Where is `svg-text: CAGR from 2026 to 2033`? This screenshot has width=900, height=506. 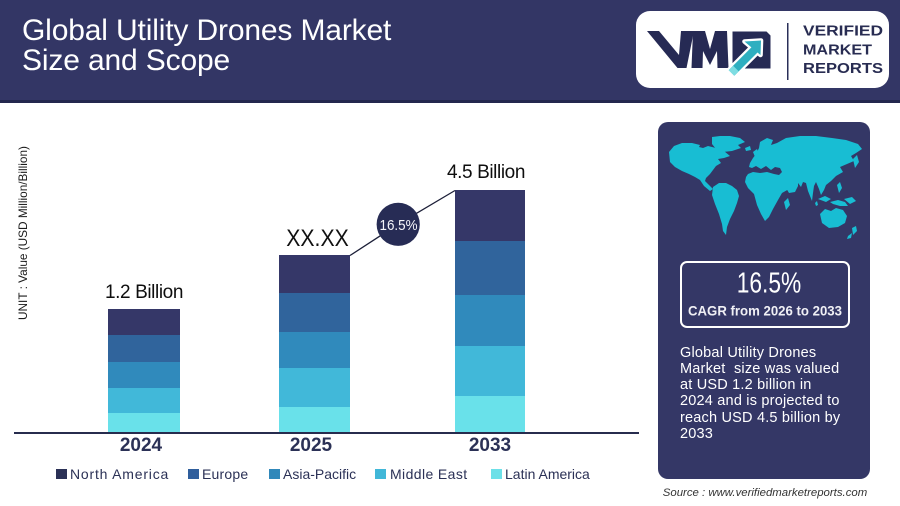 svg-text: CAGR from 2026 to 2033 is located at coordinates (765, 311).